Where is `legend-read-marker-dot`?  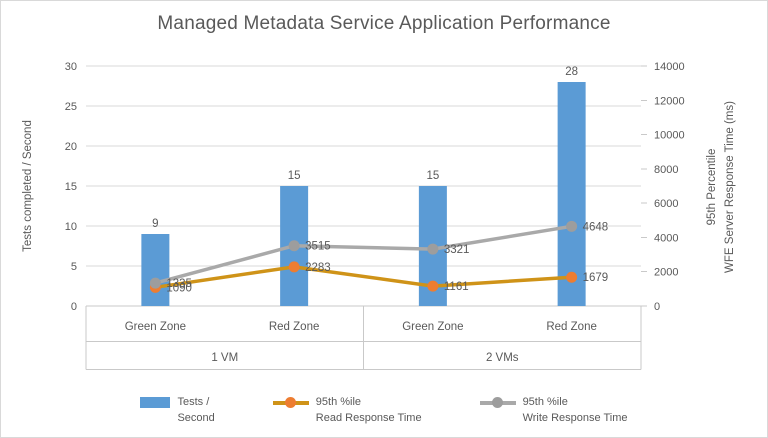 legend-read-marker-dot is located at coordinates (290, 403).